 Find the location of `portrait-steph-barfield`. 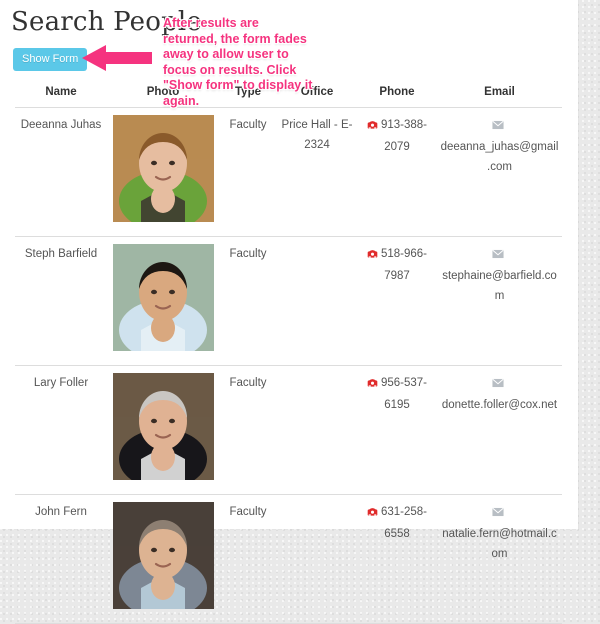

portrait-steph-barfield is located at coordinates (163, 297).